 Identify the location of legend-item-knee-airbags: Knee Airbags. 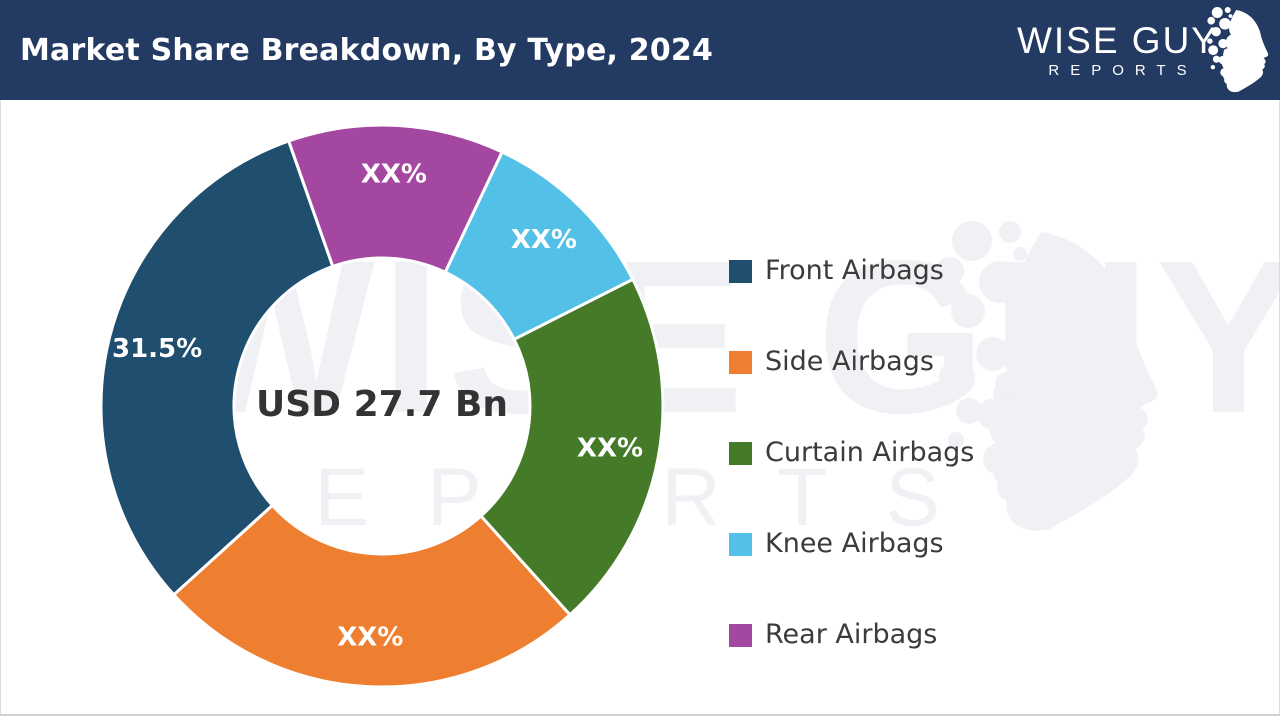
(851, 544).